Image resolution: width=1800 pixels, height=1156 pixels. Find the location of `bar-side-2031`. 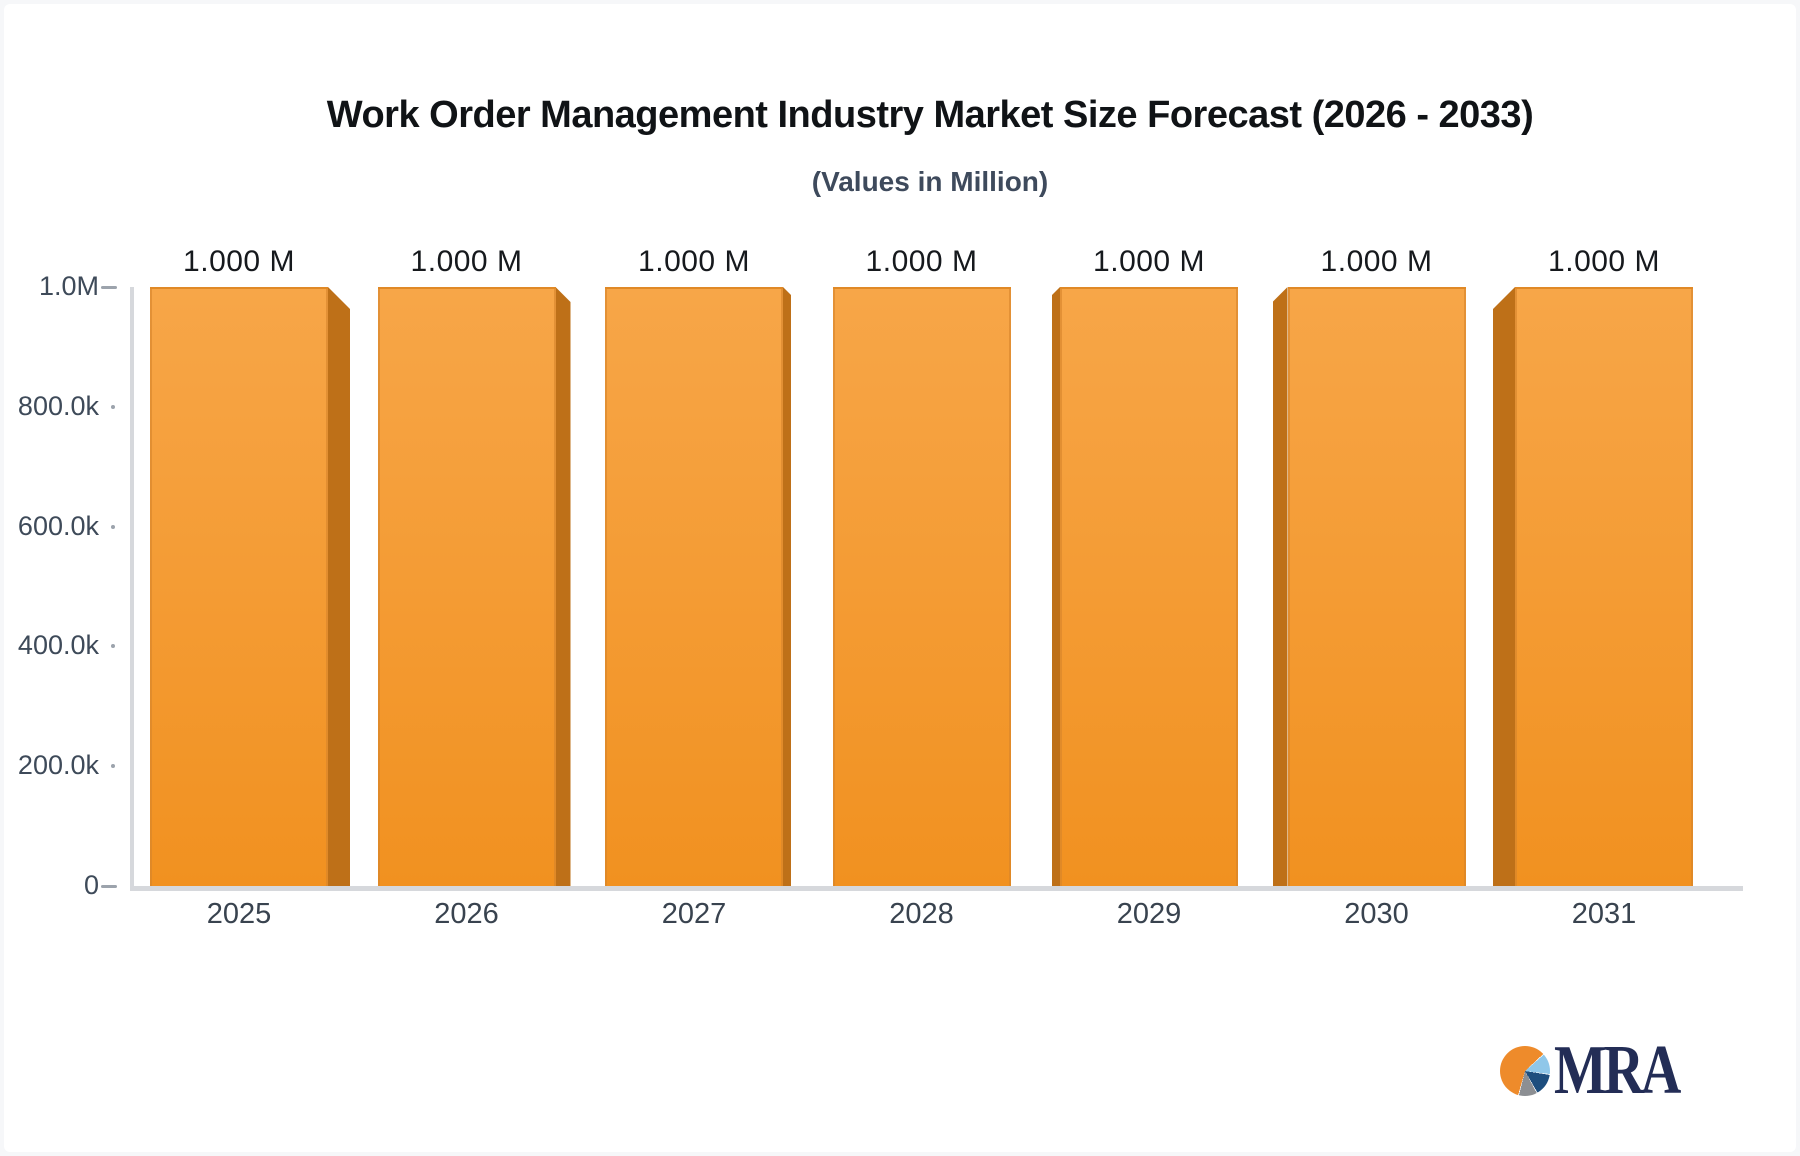

bar-side-2031 is located at coordinates (1504, 586).